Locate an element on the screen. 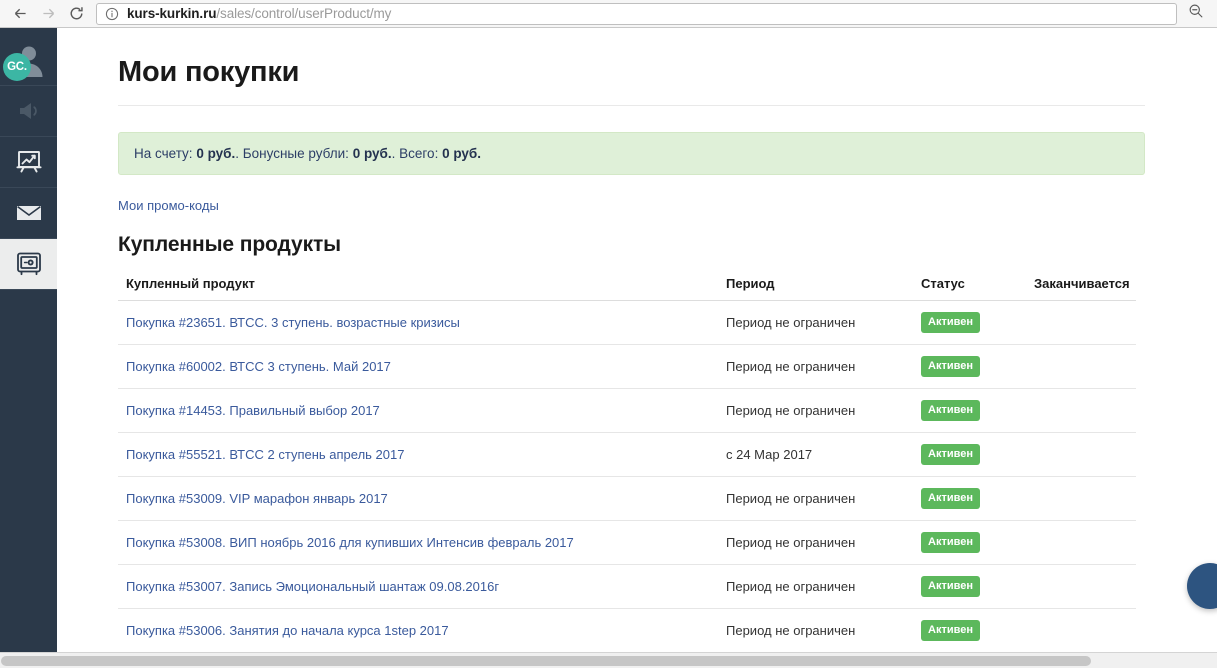  cell-period: с 24 Мар 2017 is located at coordinates (815, 454).